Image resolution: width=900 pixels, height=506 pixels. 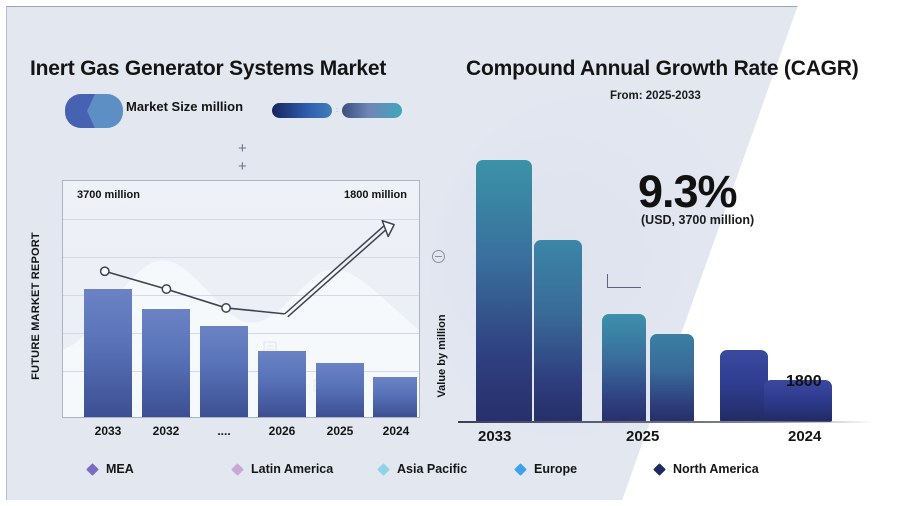 I want to click on legend-label-europe: Europe, so click(x=556, y=469).